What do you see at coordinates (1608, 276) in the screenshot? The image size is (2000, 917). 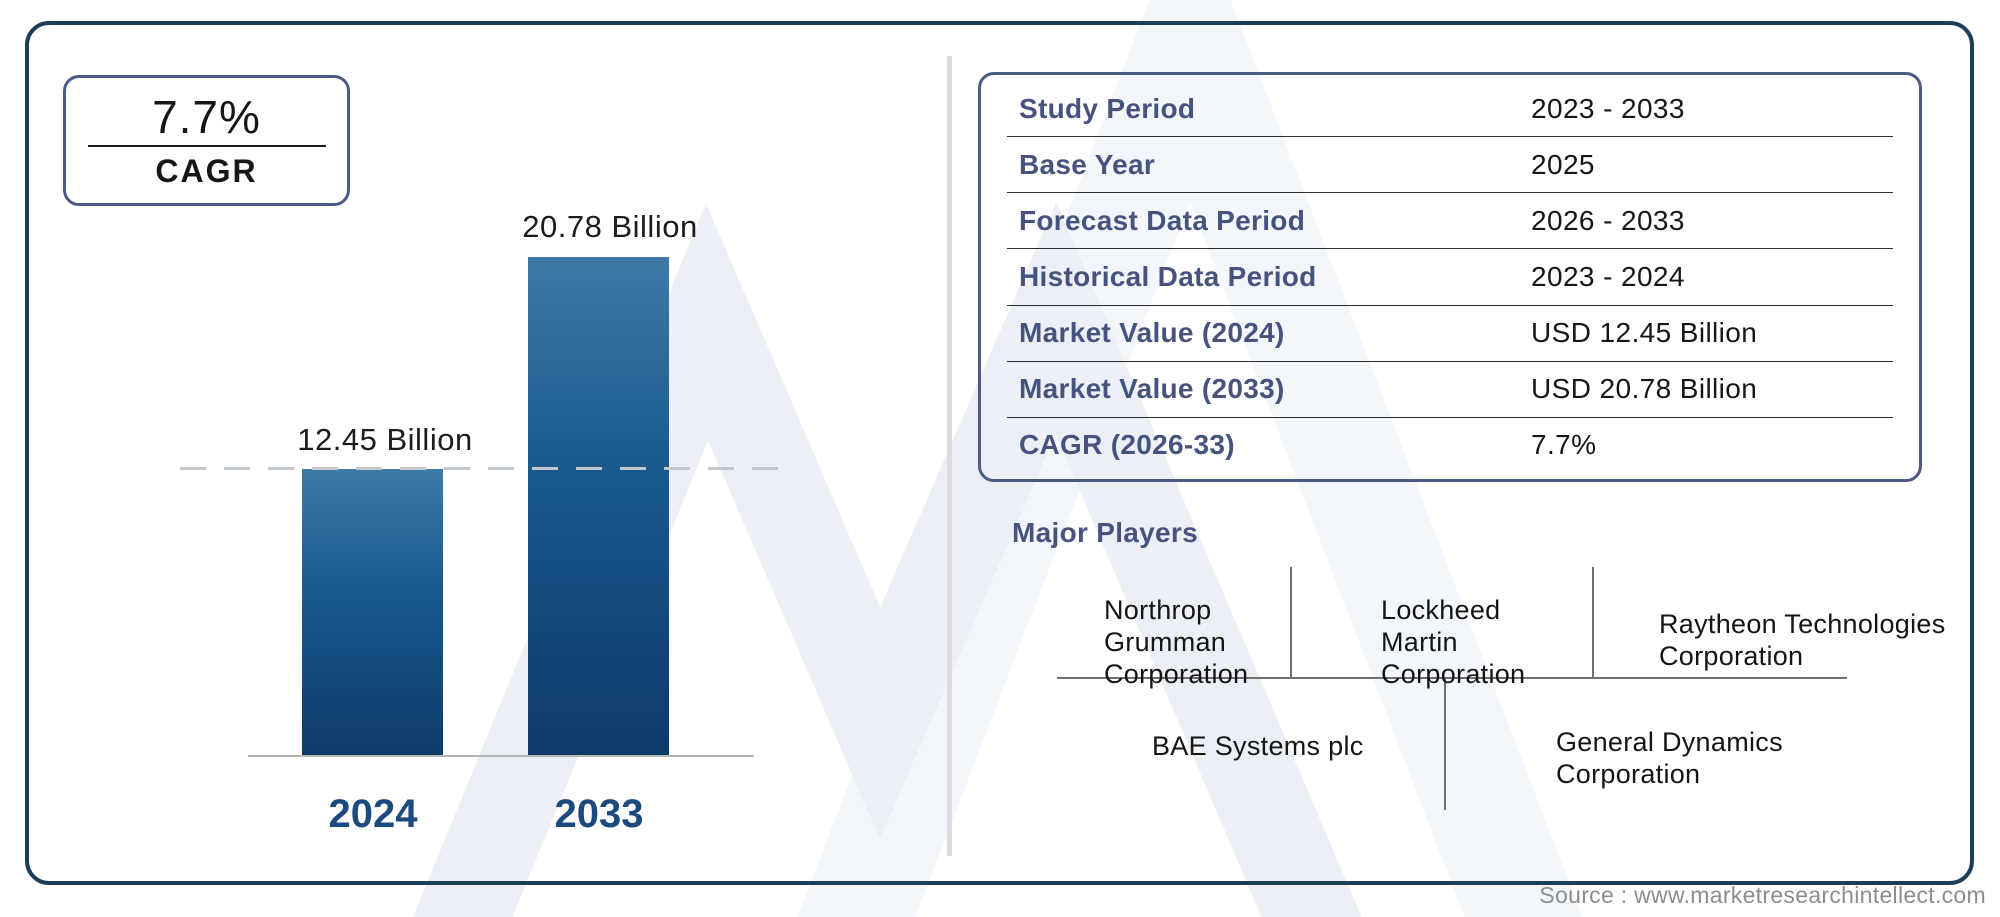 I see `table-row-value: 2023 - 2024` at bounding box center [1608, 276].